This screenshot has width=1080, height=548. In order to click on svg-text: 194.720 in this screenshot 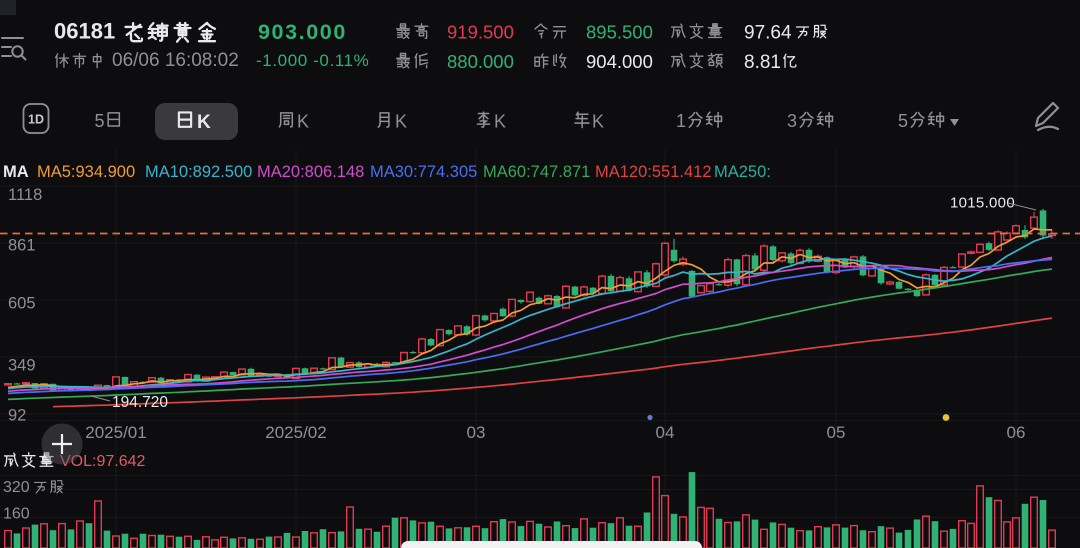, I will do `click(140, 402)`.